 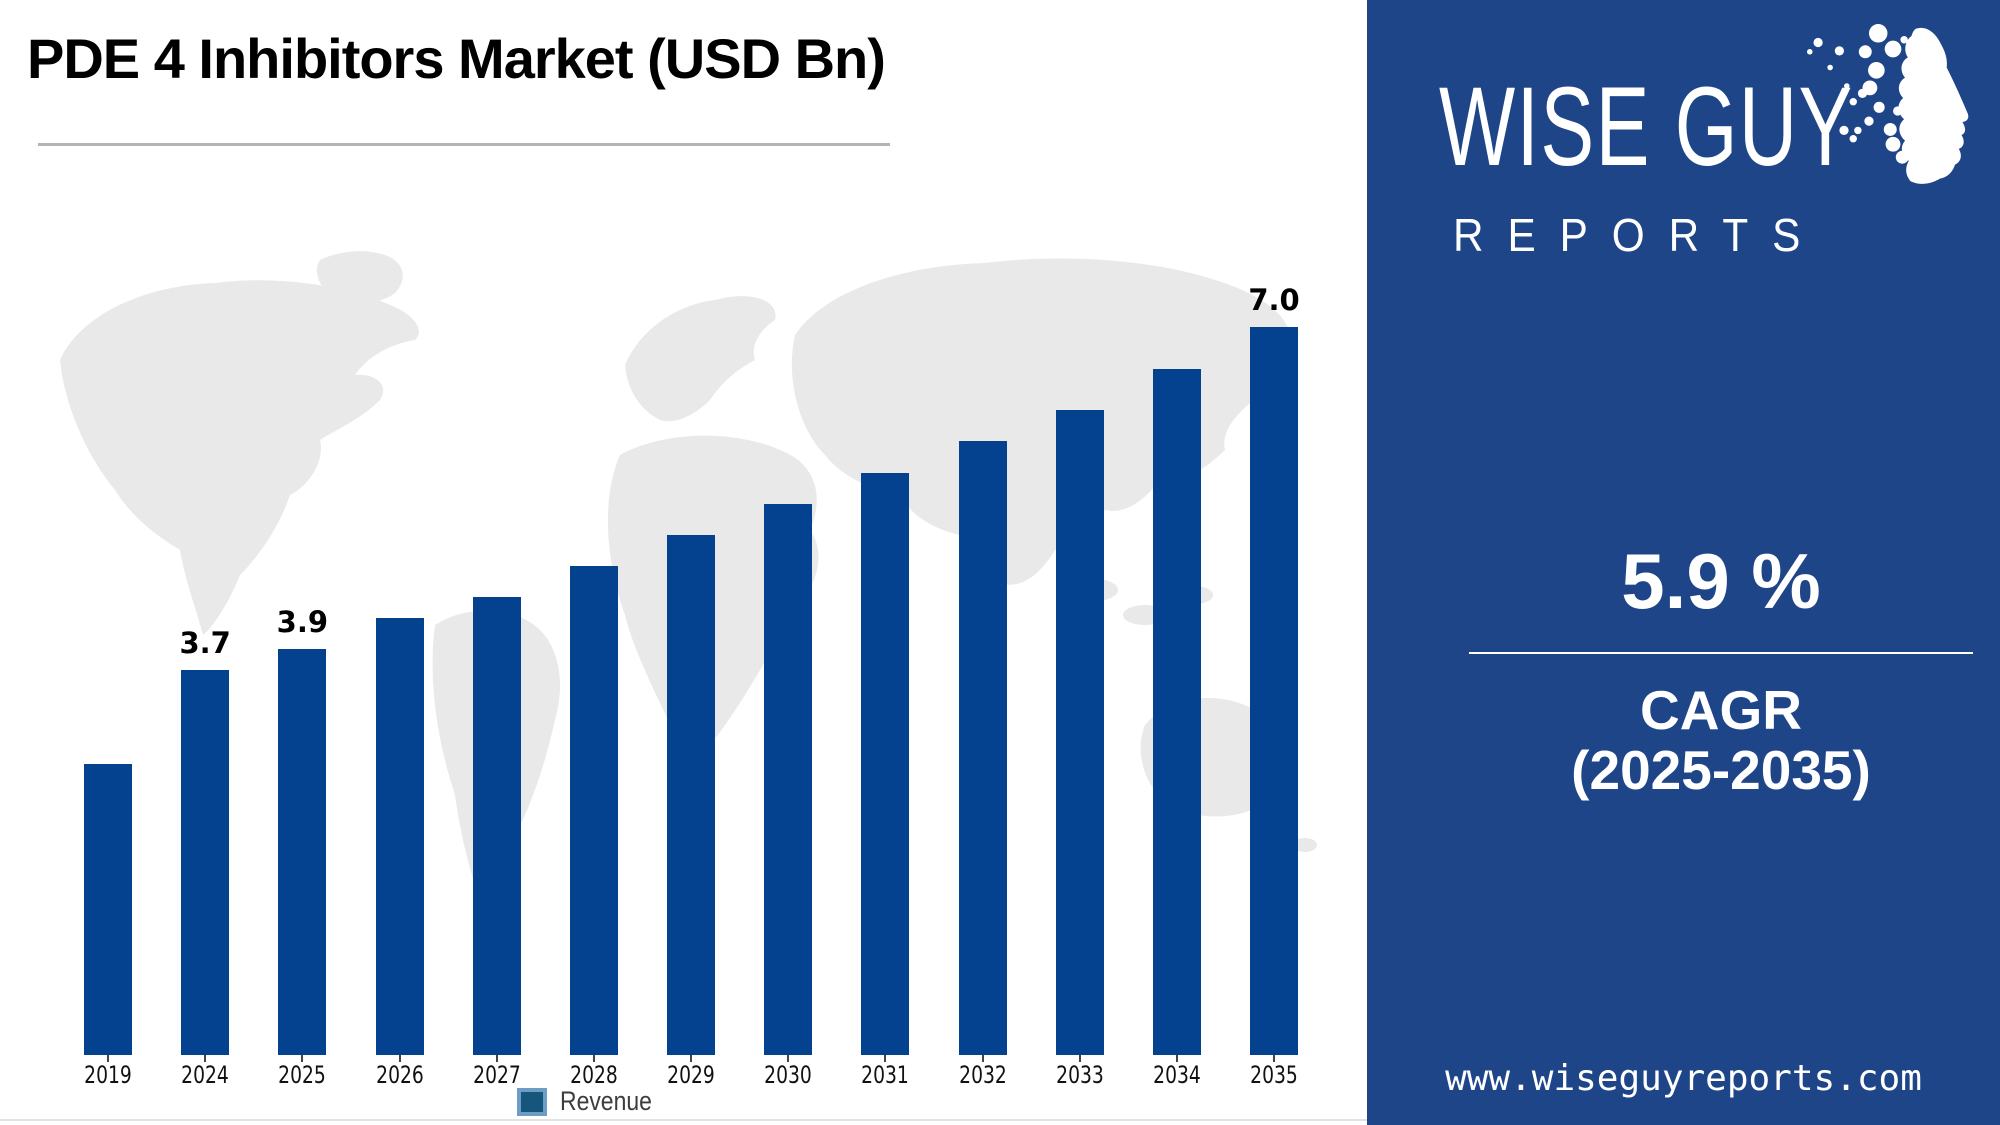 I want to click on axis-label-2025: 2025, so click(x=302, y=1075).